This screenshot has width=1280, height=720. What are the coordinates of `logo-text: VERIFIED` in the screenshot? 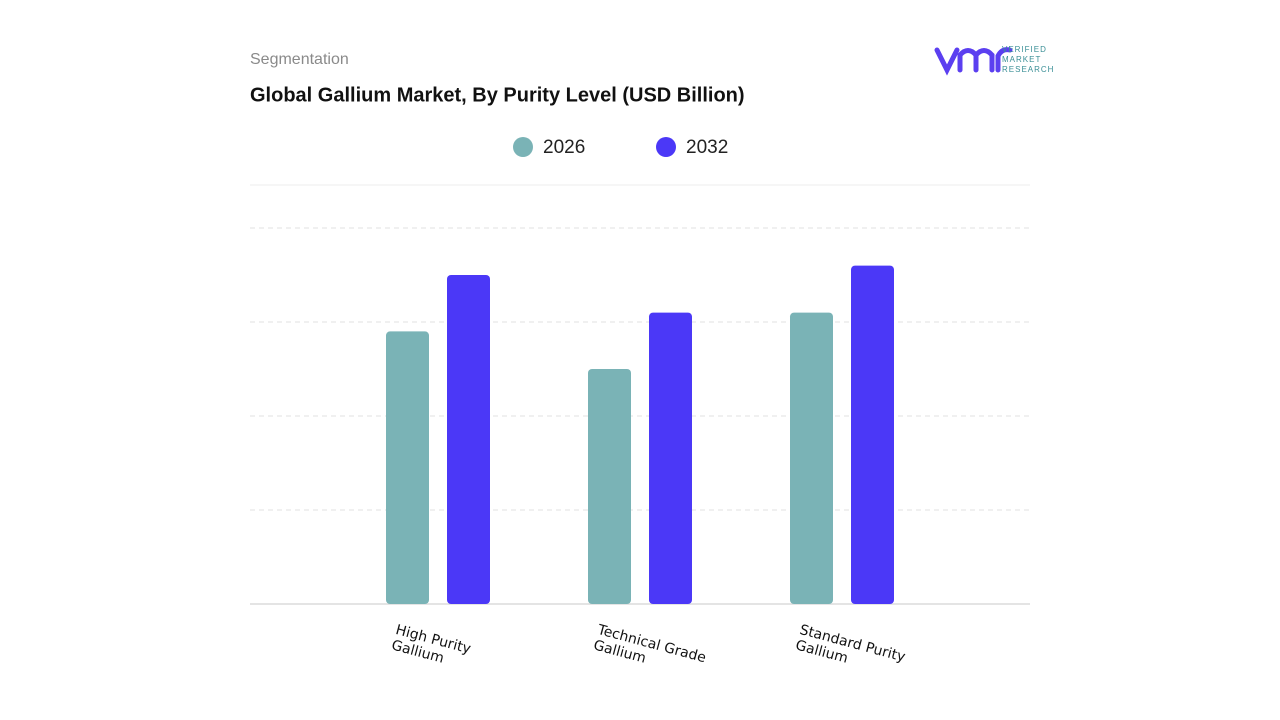 It's located at (1024, 49).